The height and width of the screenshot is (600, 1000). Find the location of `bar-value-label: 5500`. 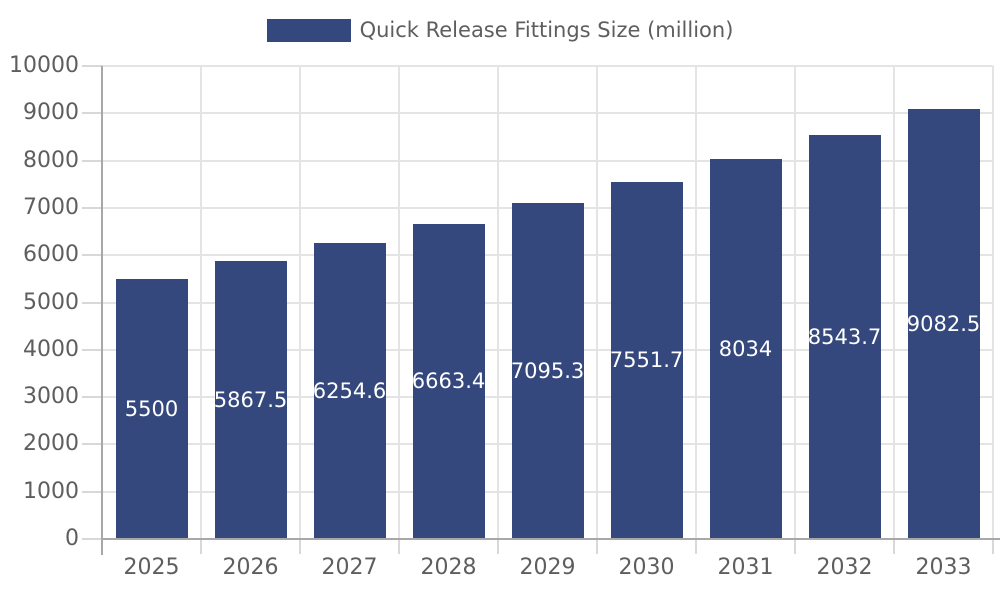

bar-value-label: 5500 is located at coordinates (151, 408).